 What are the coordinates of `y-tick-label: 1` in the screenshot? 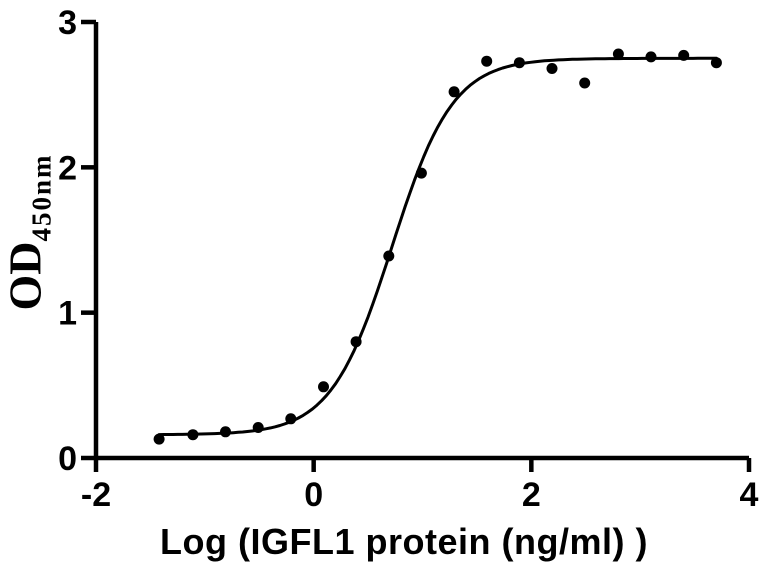 It's located at (67, 314).